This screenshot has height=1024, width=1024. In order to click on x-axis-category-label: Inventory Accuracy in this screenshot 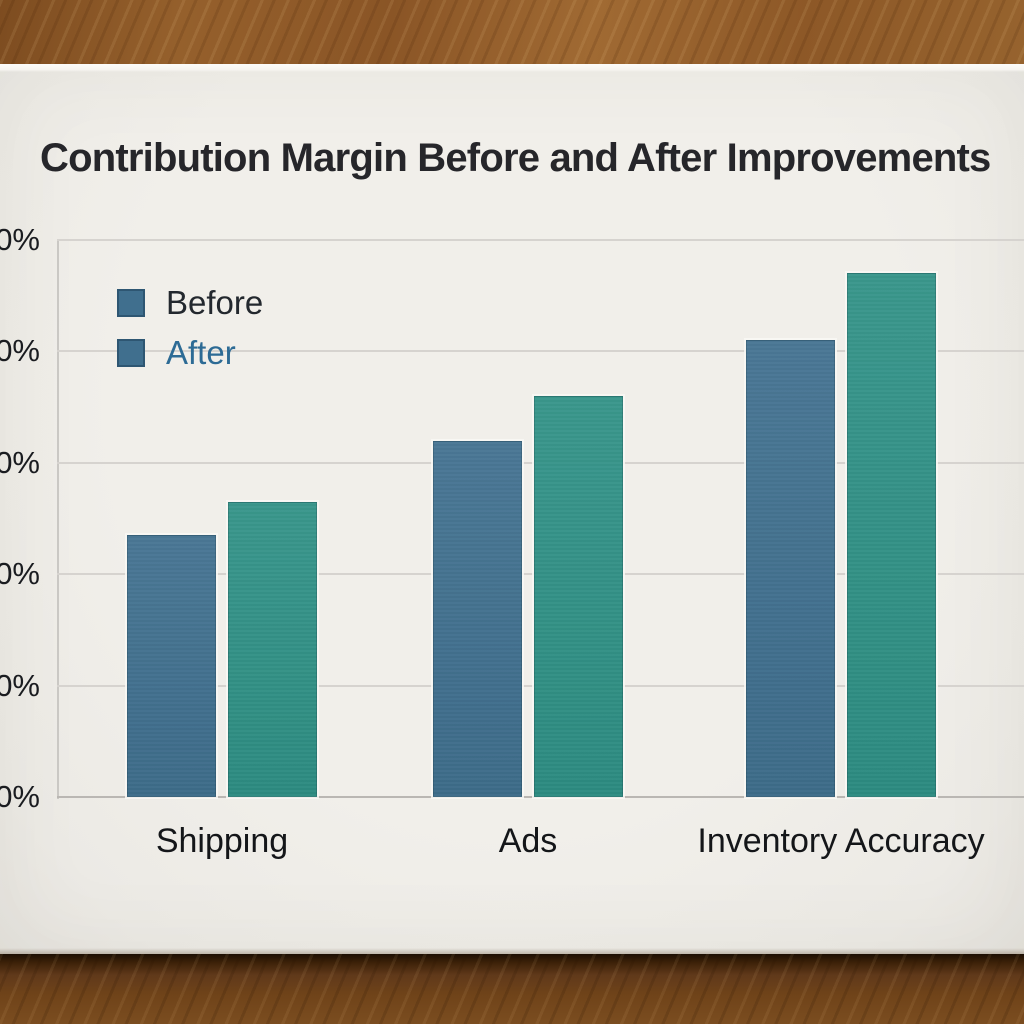, I will do `click(841, 841)`.